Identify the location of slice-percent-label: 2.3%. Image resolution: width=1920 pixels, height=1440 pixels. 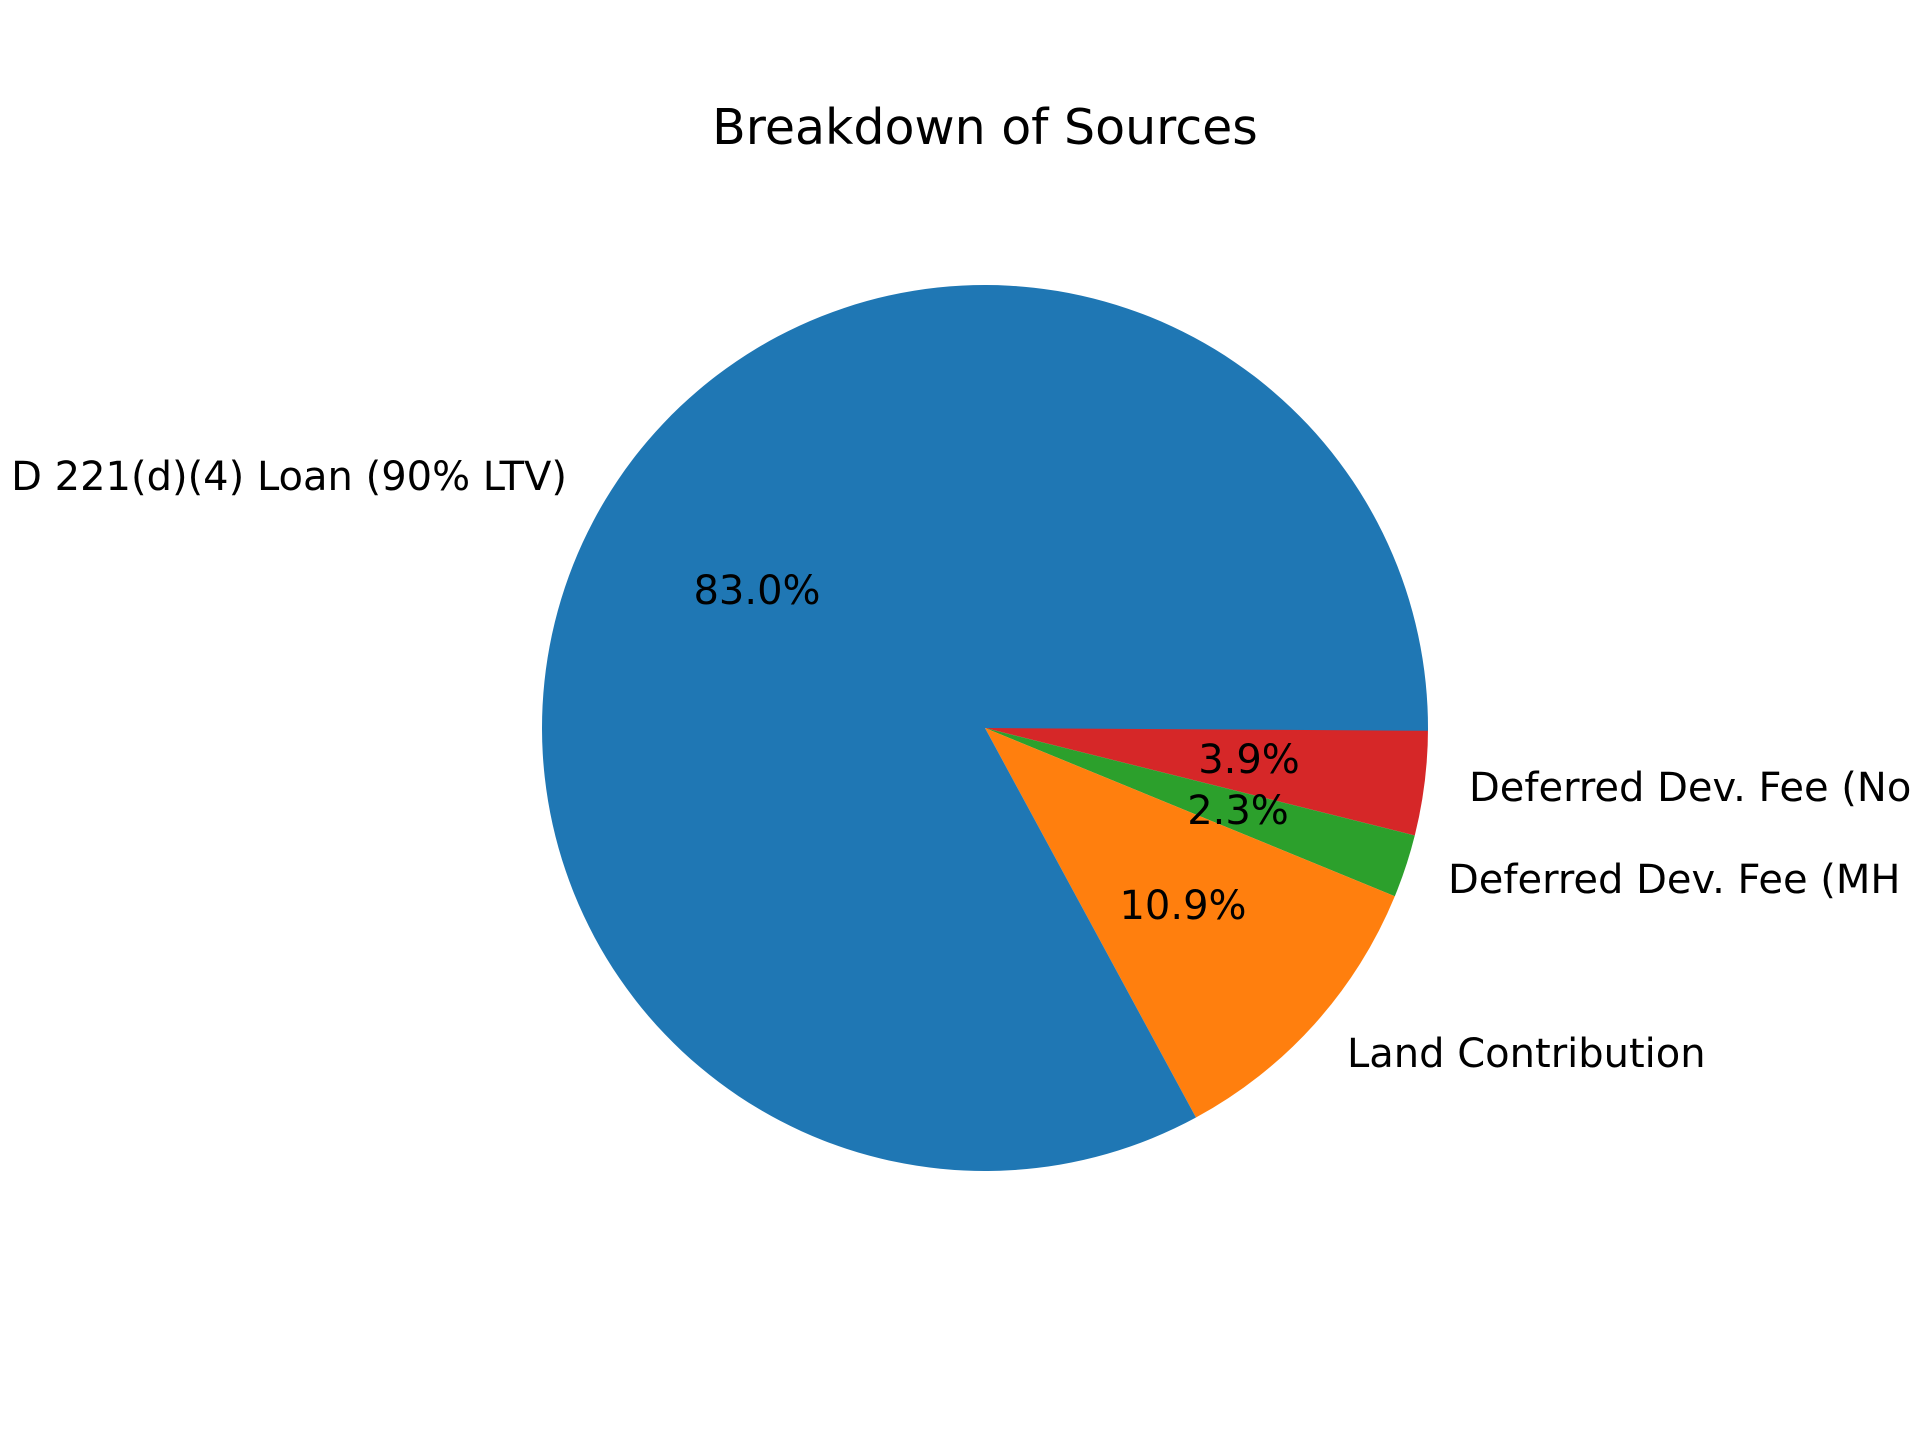
(1238, 811).